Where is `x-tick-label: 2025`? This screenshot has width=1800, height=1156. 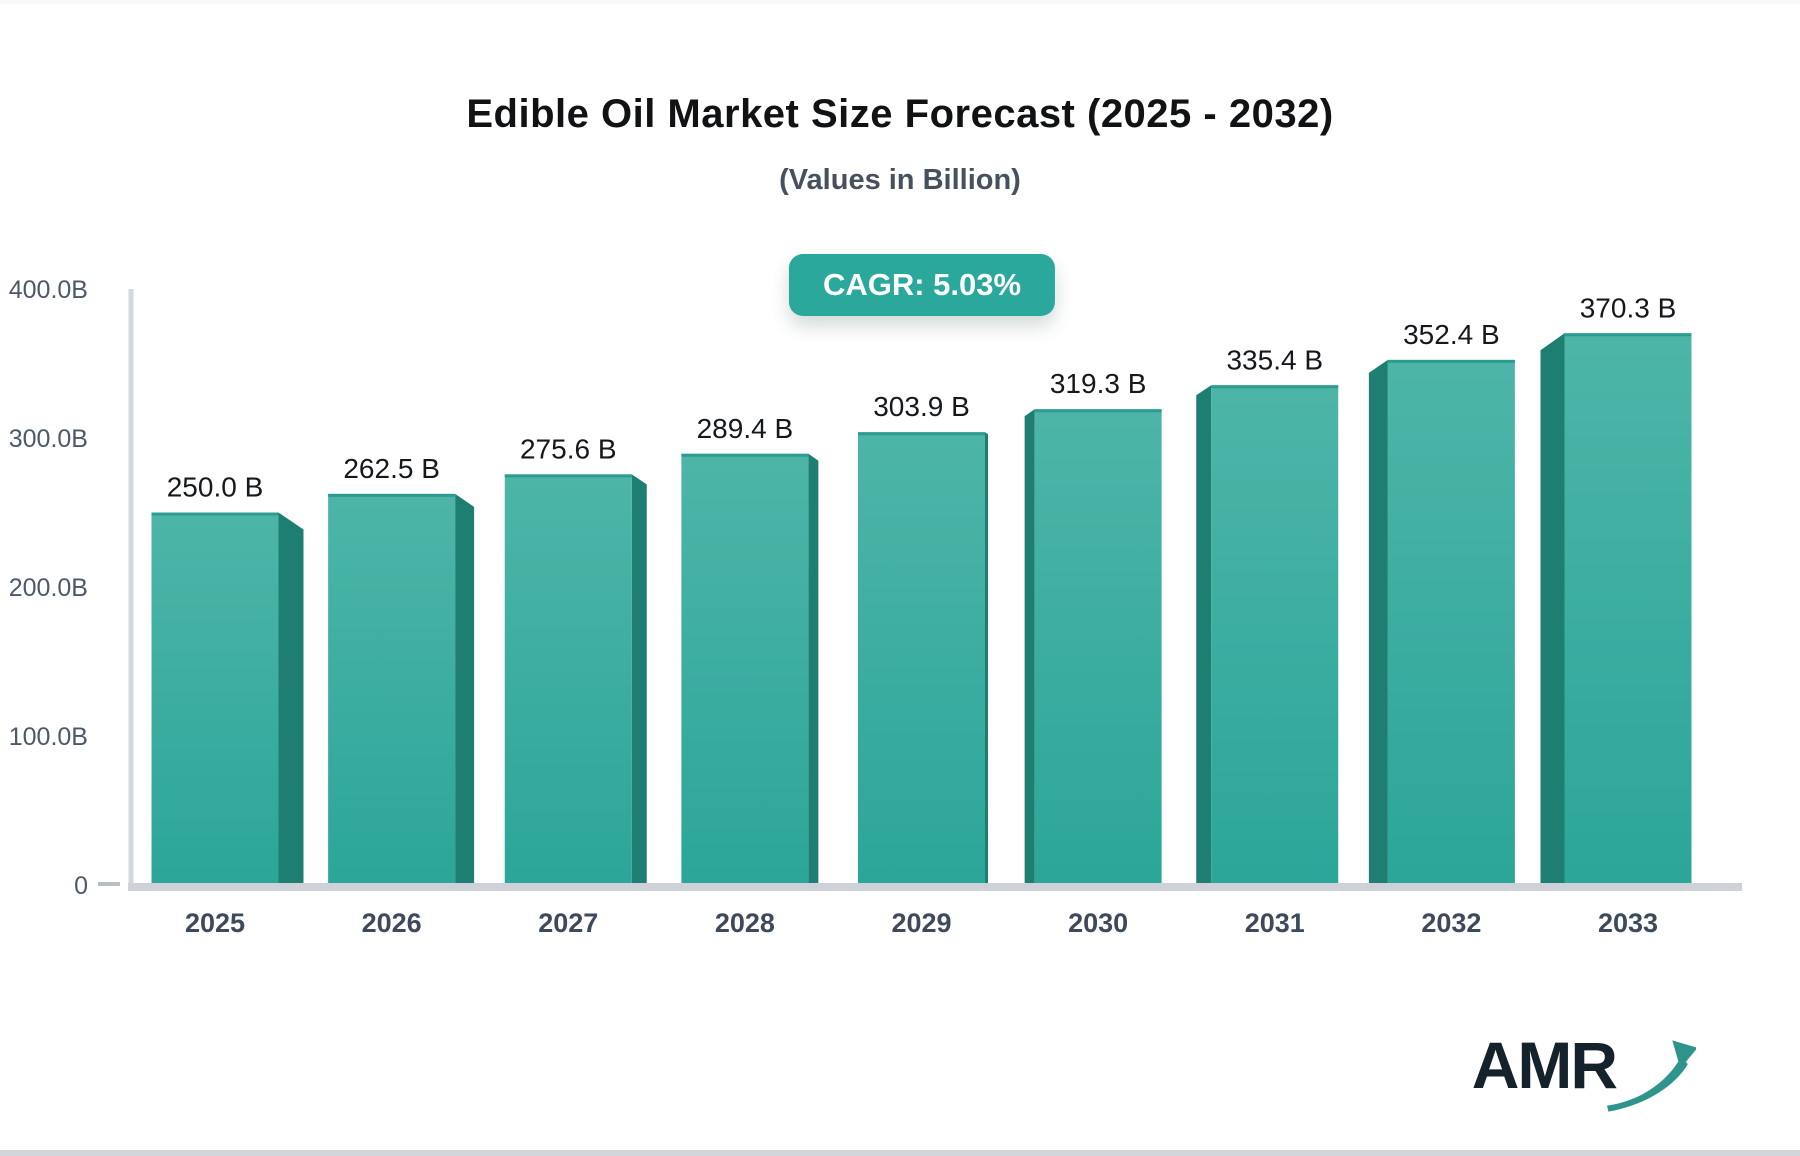 x-tick-label: 2025 is located at coordinates (215, 923).